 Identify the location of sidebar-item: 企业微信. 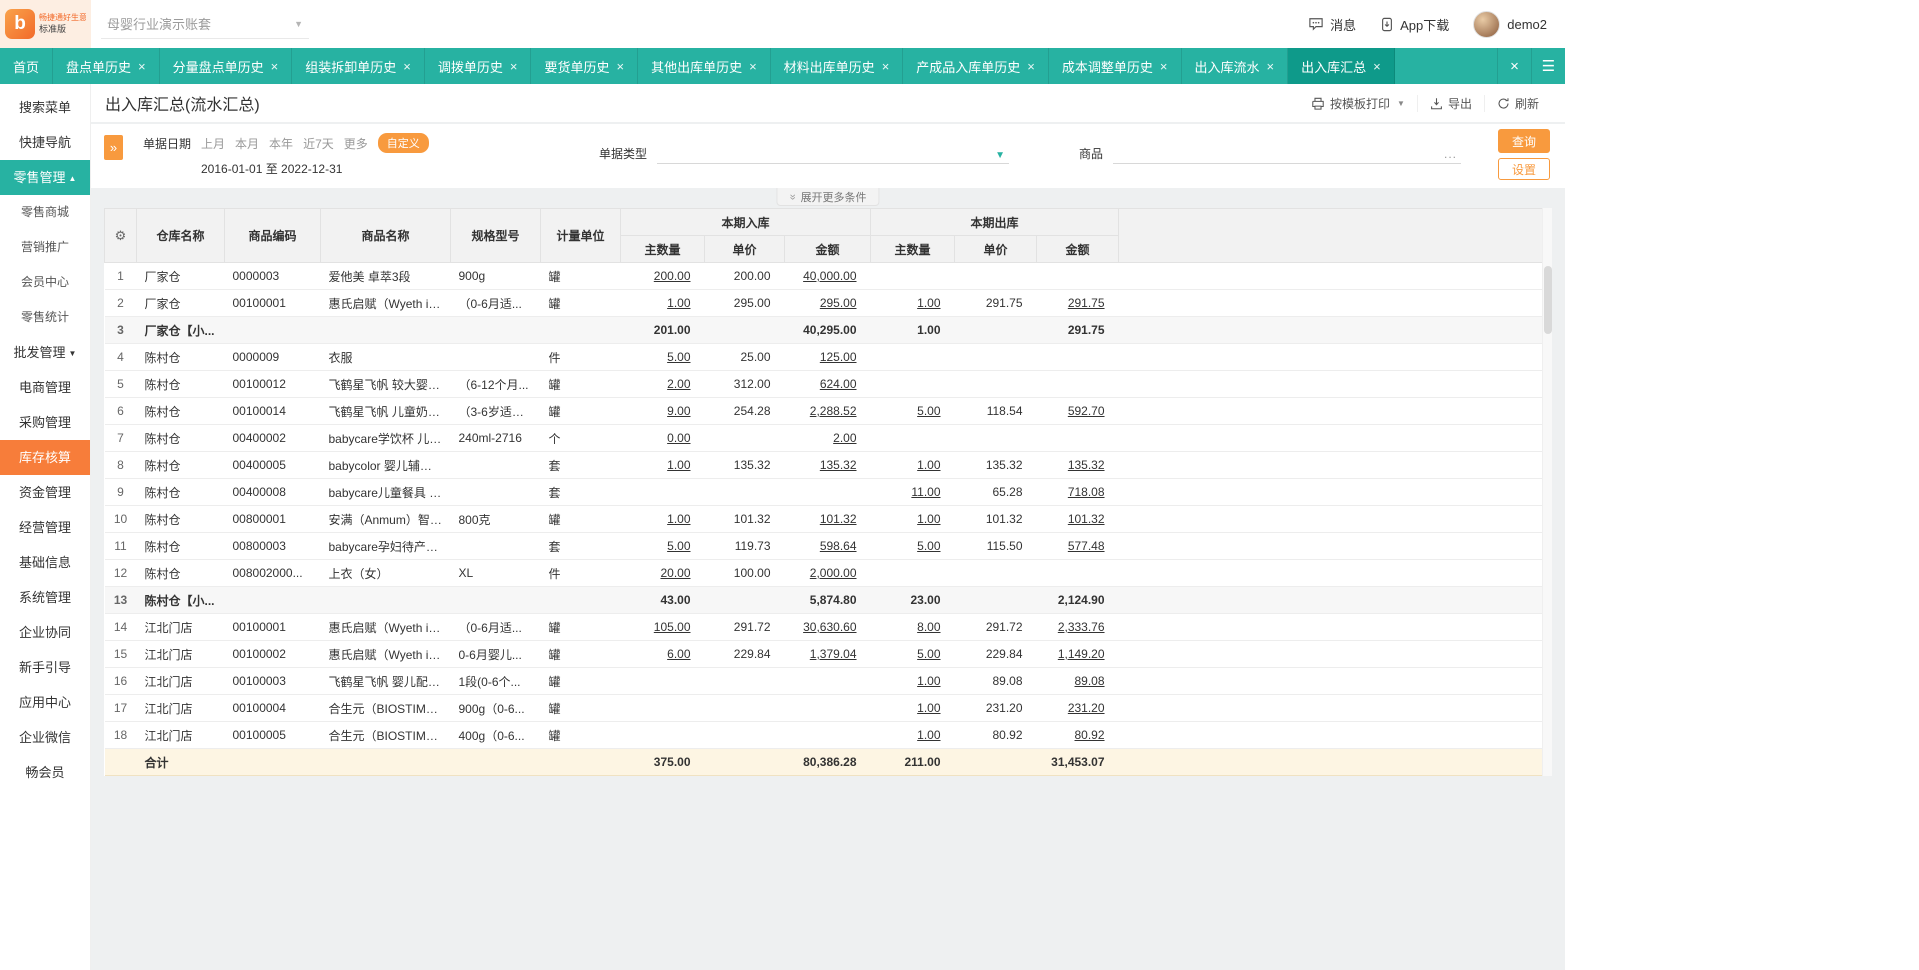
(45, 737).